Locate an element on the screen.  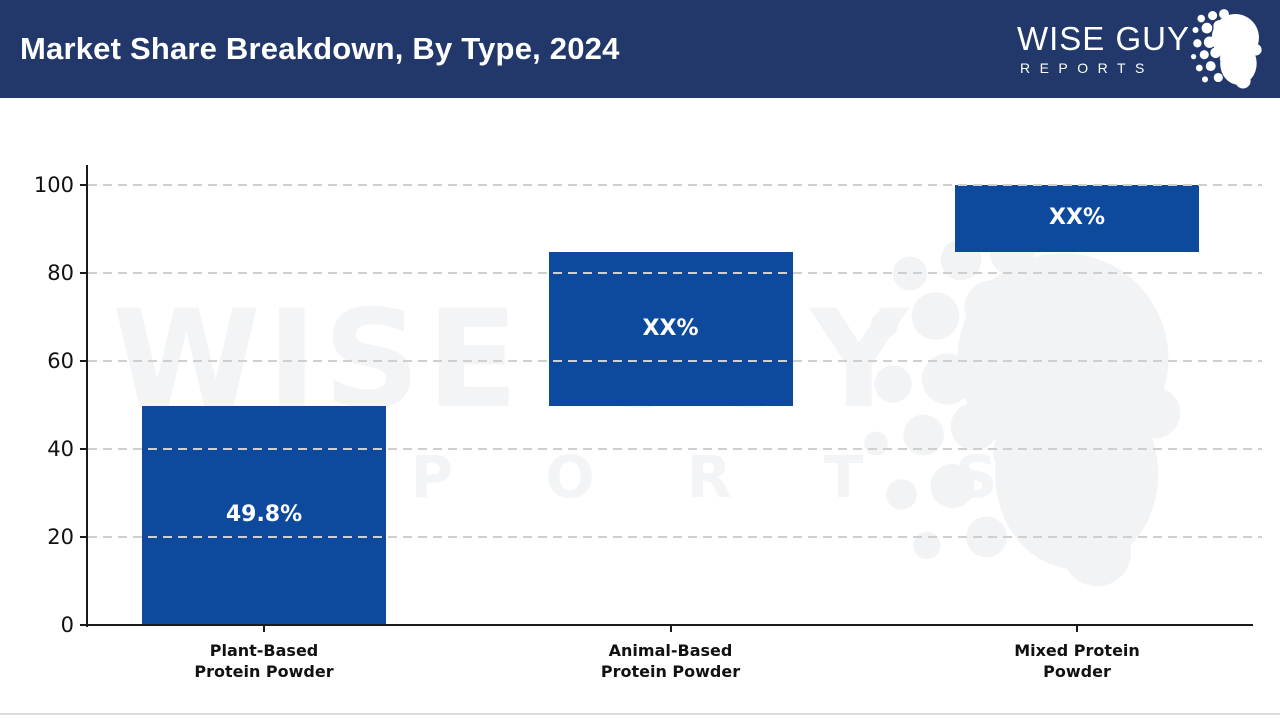
wiseguy-head-icon is located at coordinates (1226, 49).